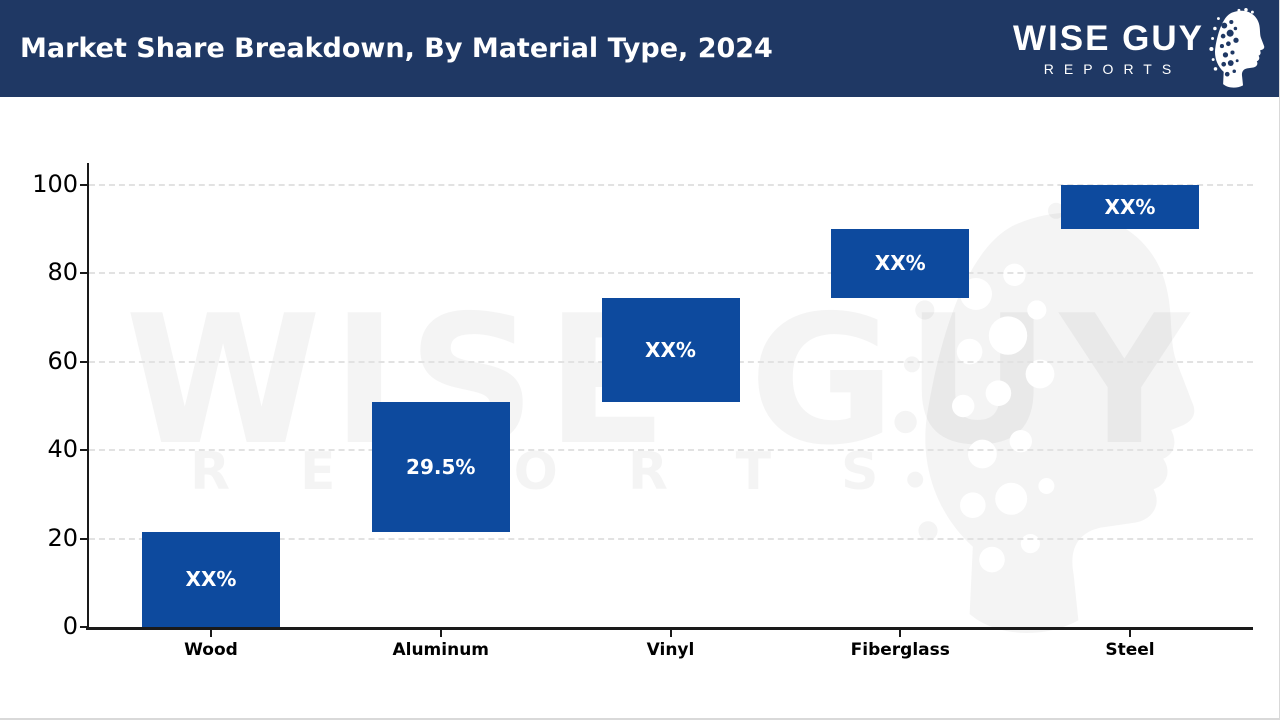 This screenshot has height=720, width=1280. Describe the element at coordinates (211, 650) in the screenshot. I see `x-axis-label-wood: Wood` at that location.